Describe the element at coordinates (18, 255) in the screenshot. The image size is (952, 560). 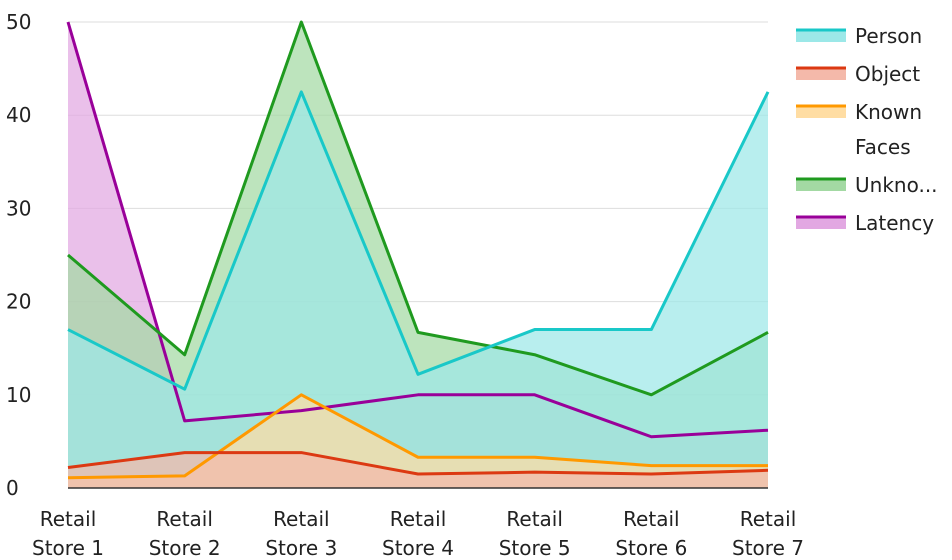
I see `y-axis-ticks: 0 10 20 30 40 50` at that location.